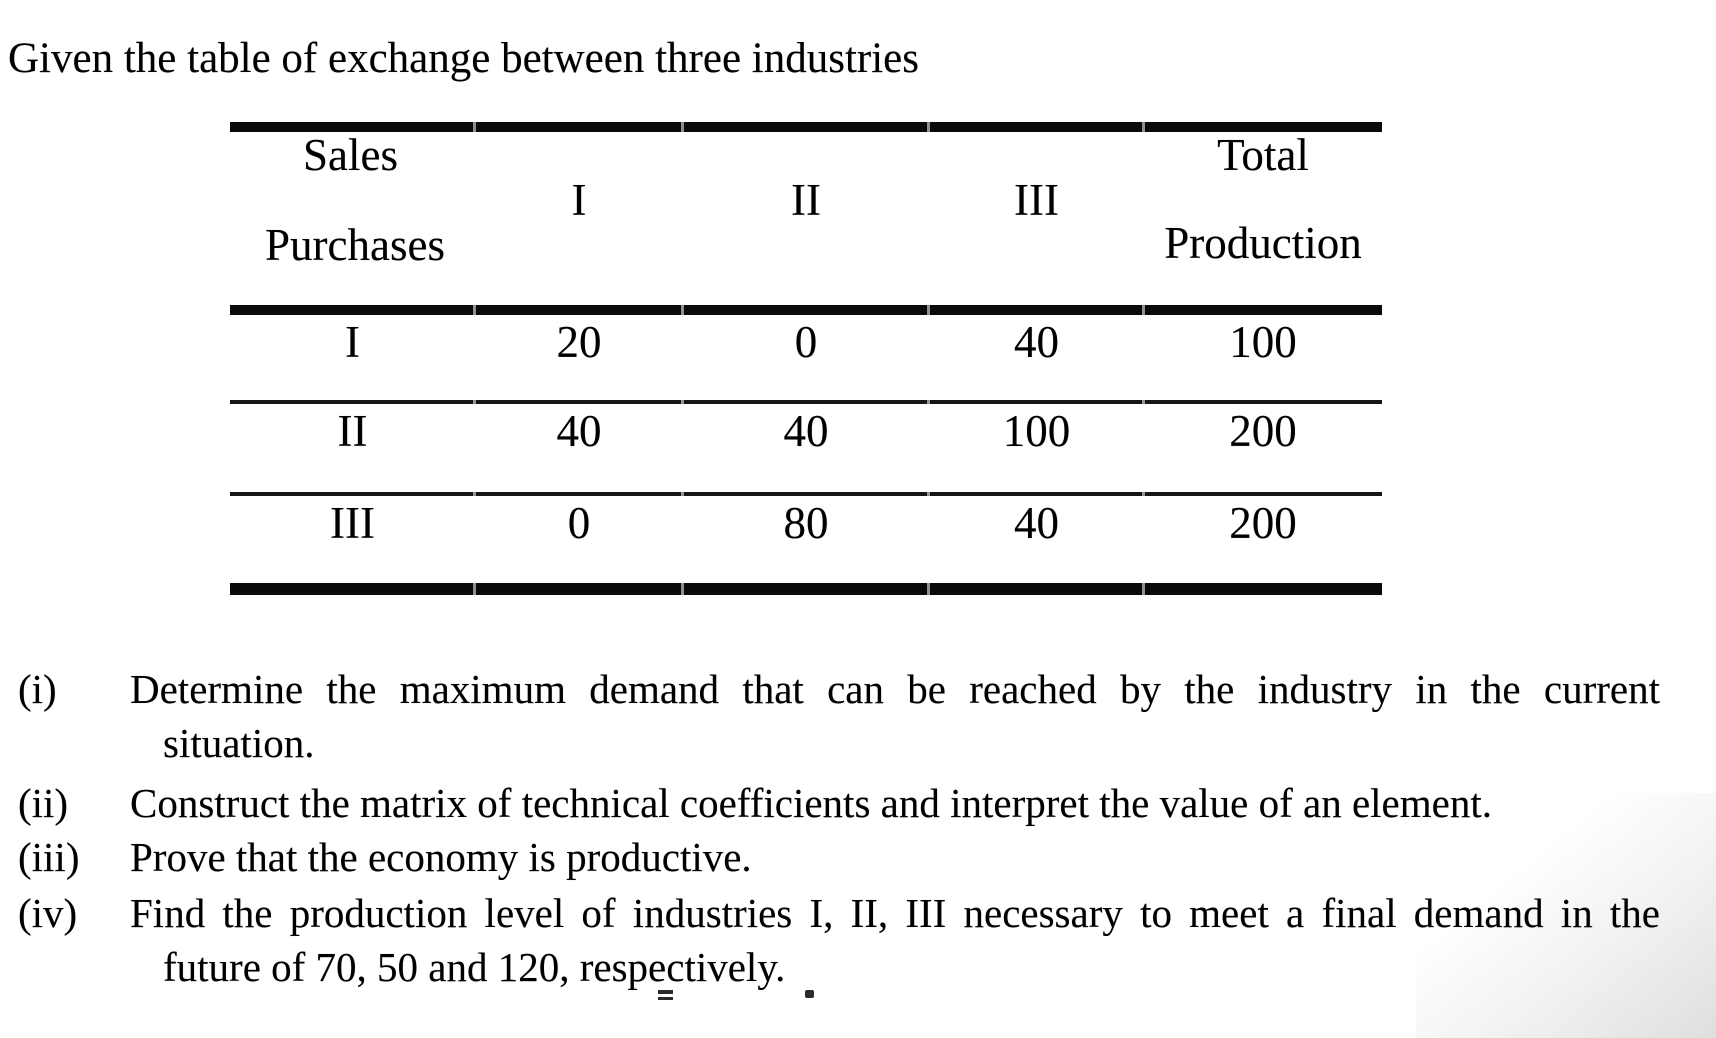 The width and height of the screenshot is (1716, 1038). I want to click on question-line: future of 70, 50 and 120, respectively., so click(474, 967).